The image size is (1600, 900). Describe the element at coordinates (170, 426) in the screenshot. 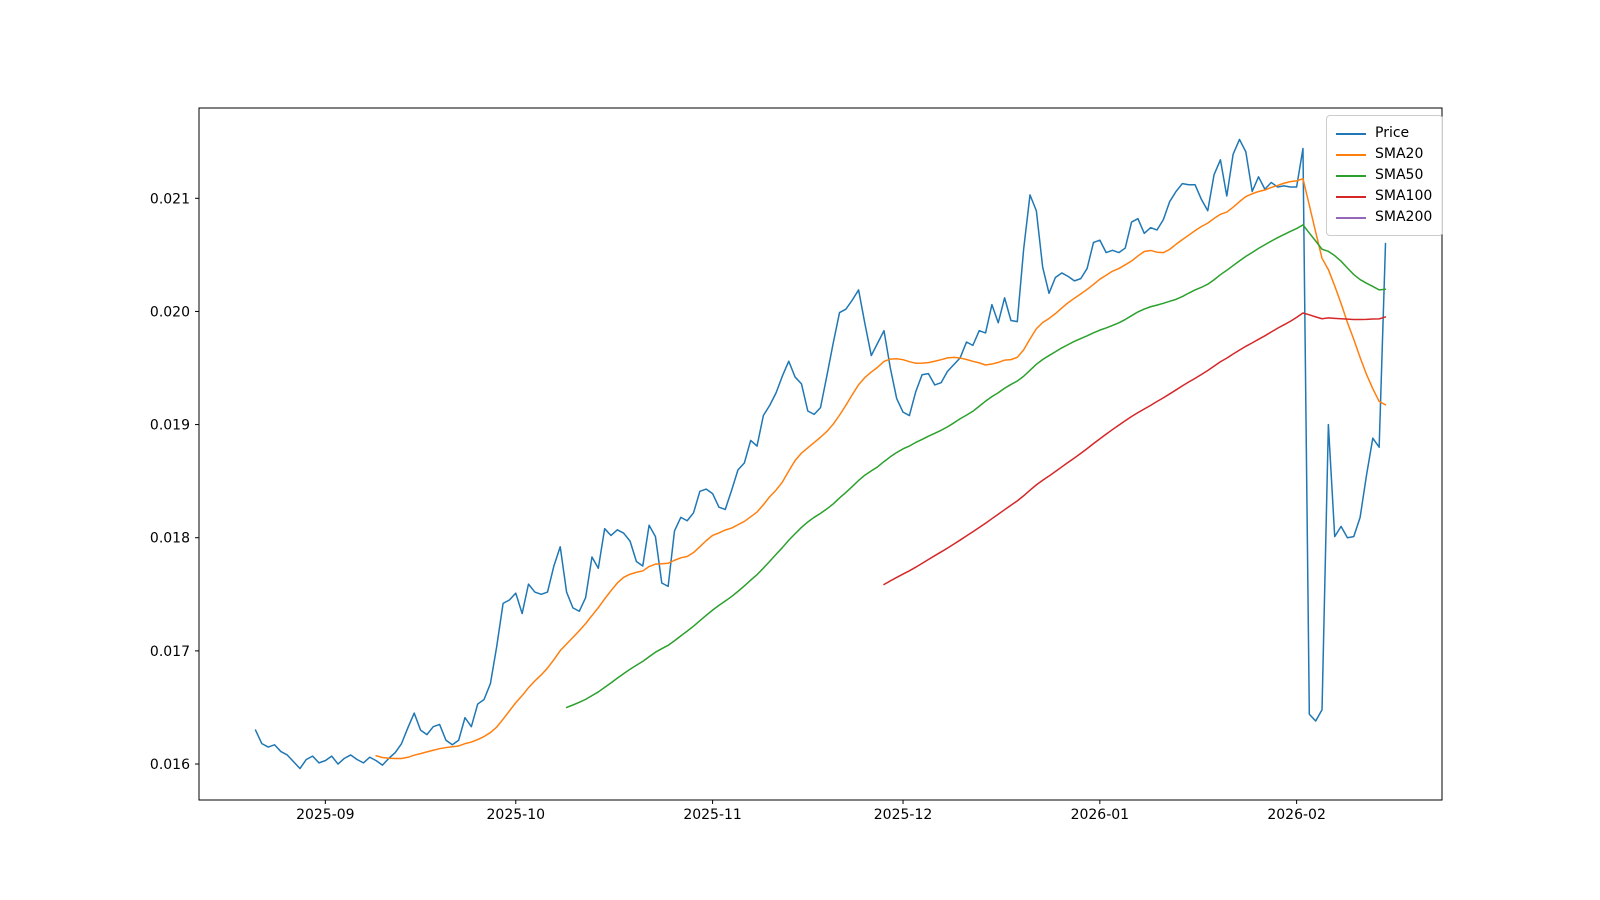

I see `y-tick-label-3: 0.019` at that location.